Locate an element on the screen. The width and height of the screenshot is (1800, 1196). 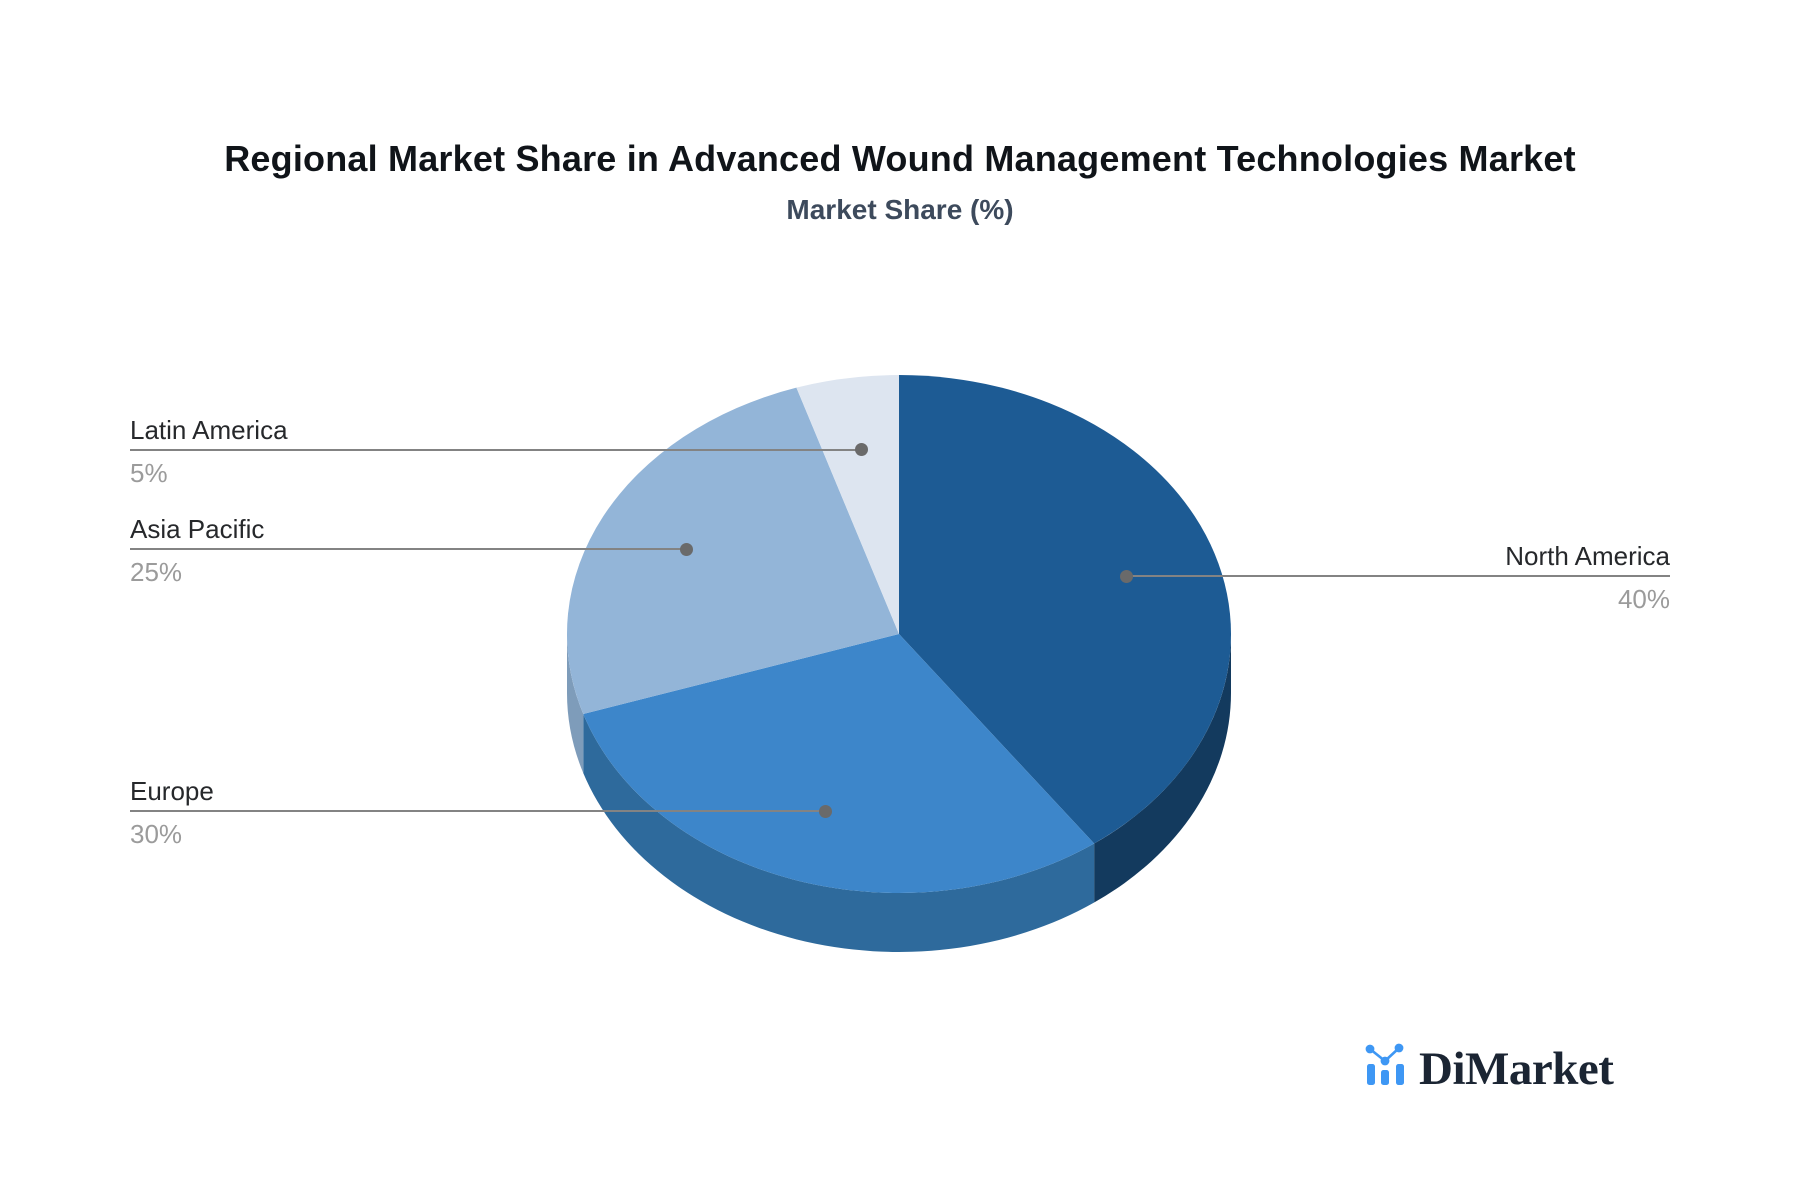
pie-slice-side-europe is located at coordinates (839, 833).